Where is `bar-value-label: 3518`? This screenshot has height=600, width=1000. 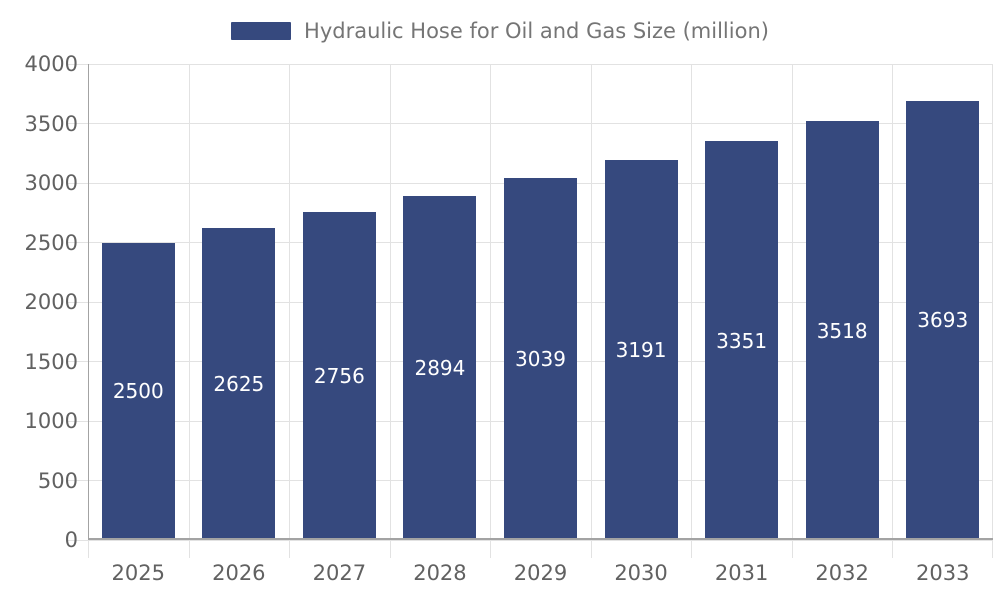 bar-value-label: 3518 is located at coordinates (842, 330).